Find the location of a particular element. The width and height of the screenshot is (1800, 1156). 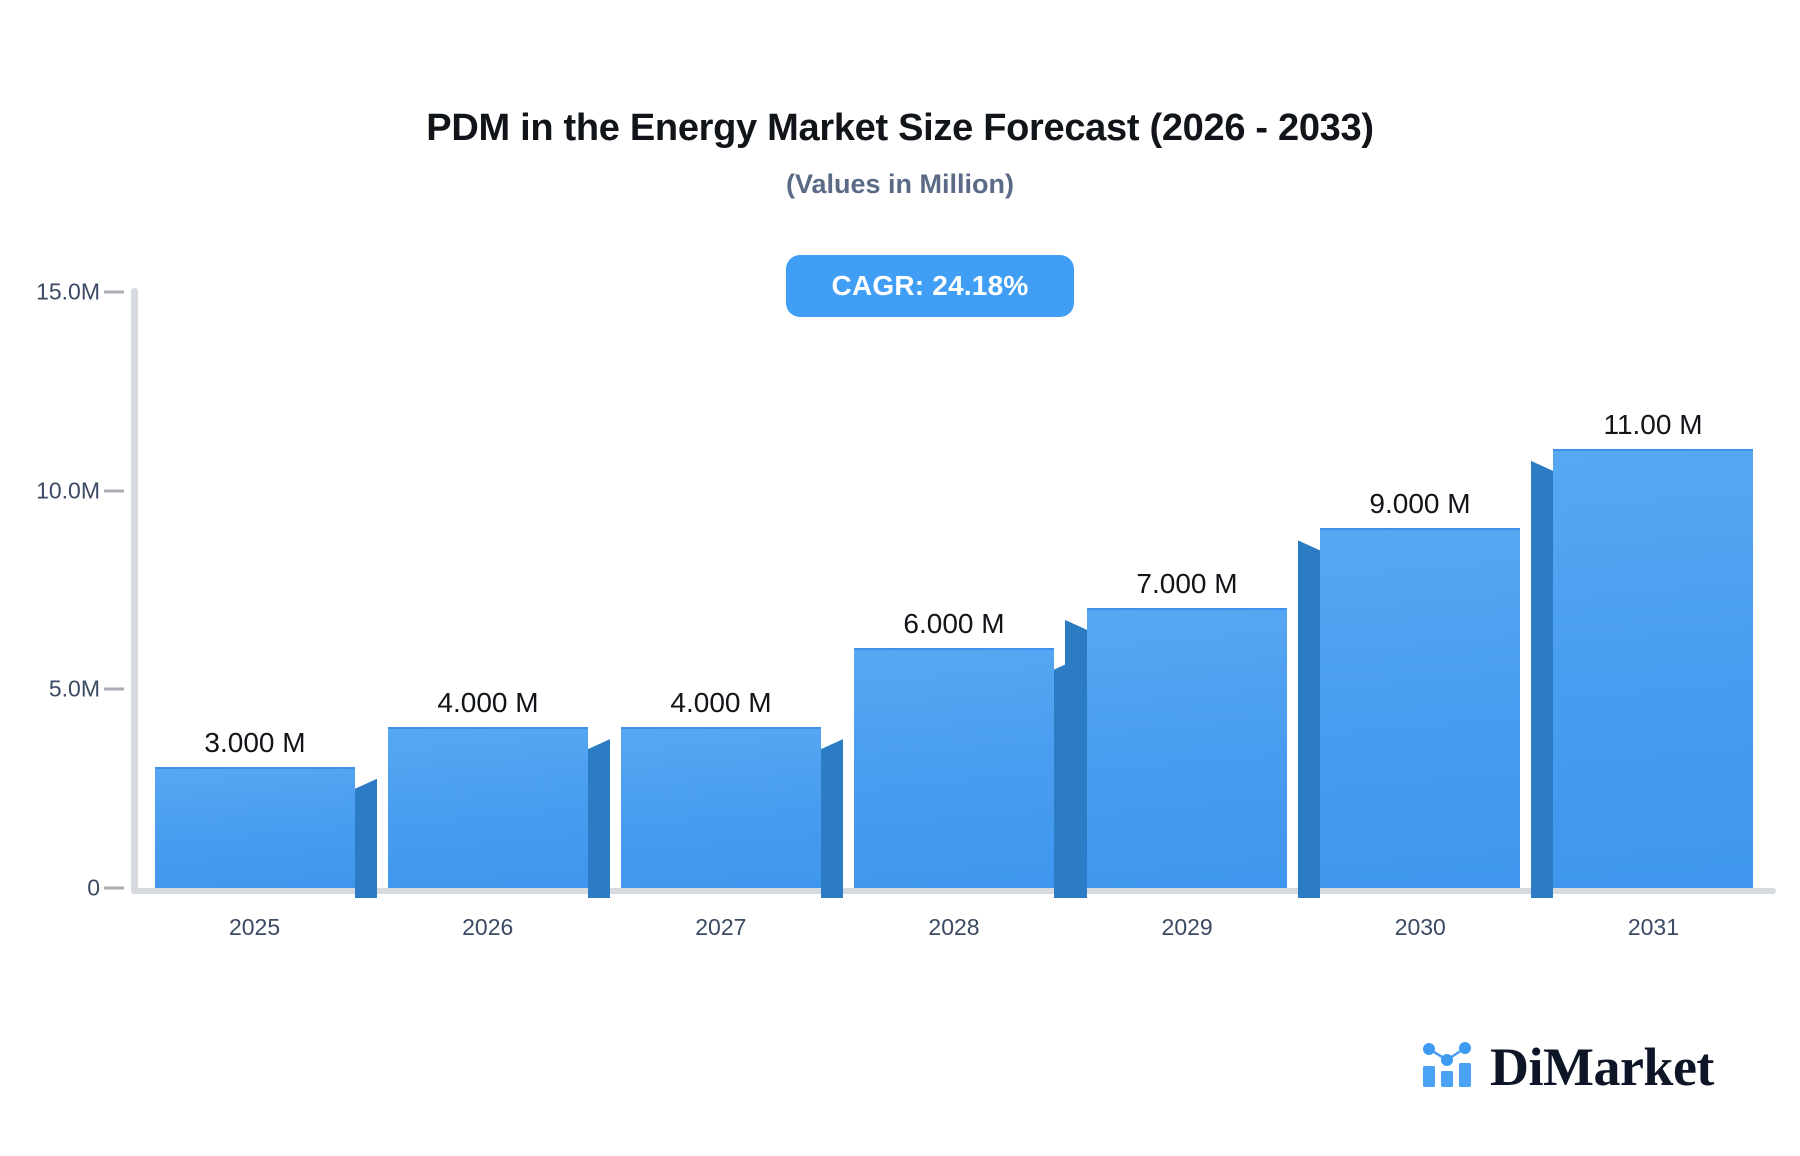

brand-logo-text: DiMarket is located at coordinates (1602, 1066).